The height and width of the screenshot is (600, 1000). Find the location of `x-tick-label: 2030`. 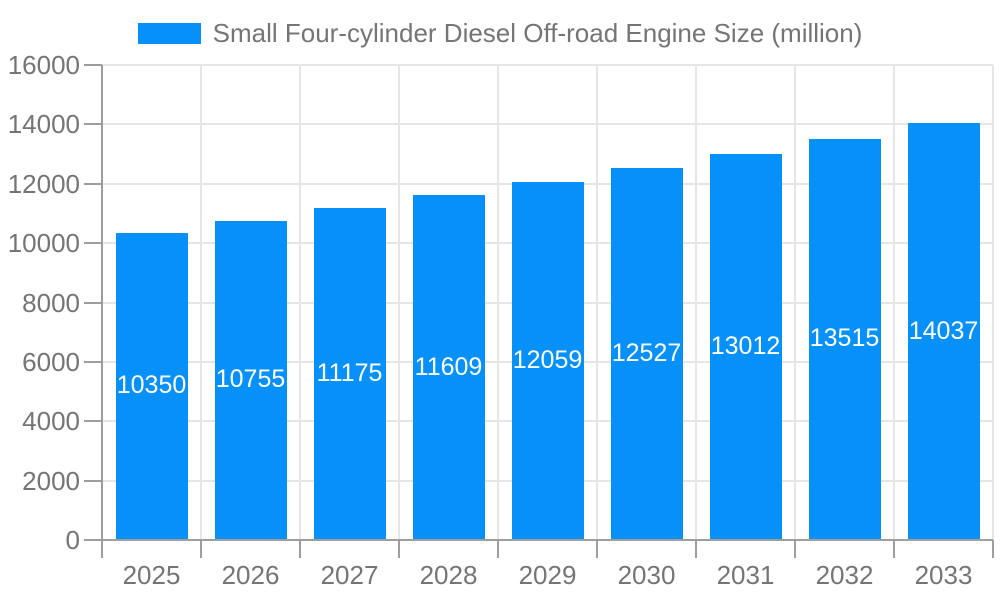

x-tick-label: 2030 is located at coordinates (646, 575).